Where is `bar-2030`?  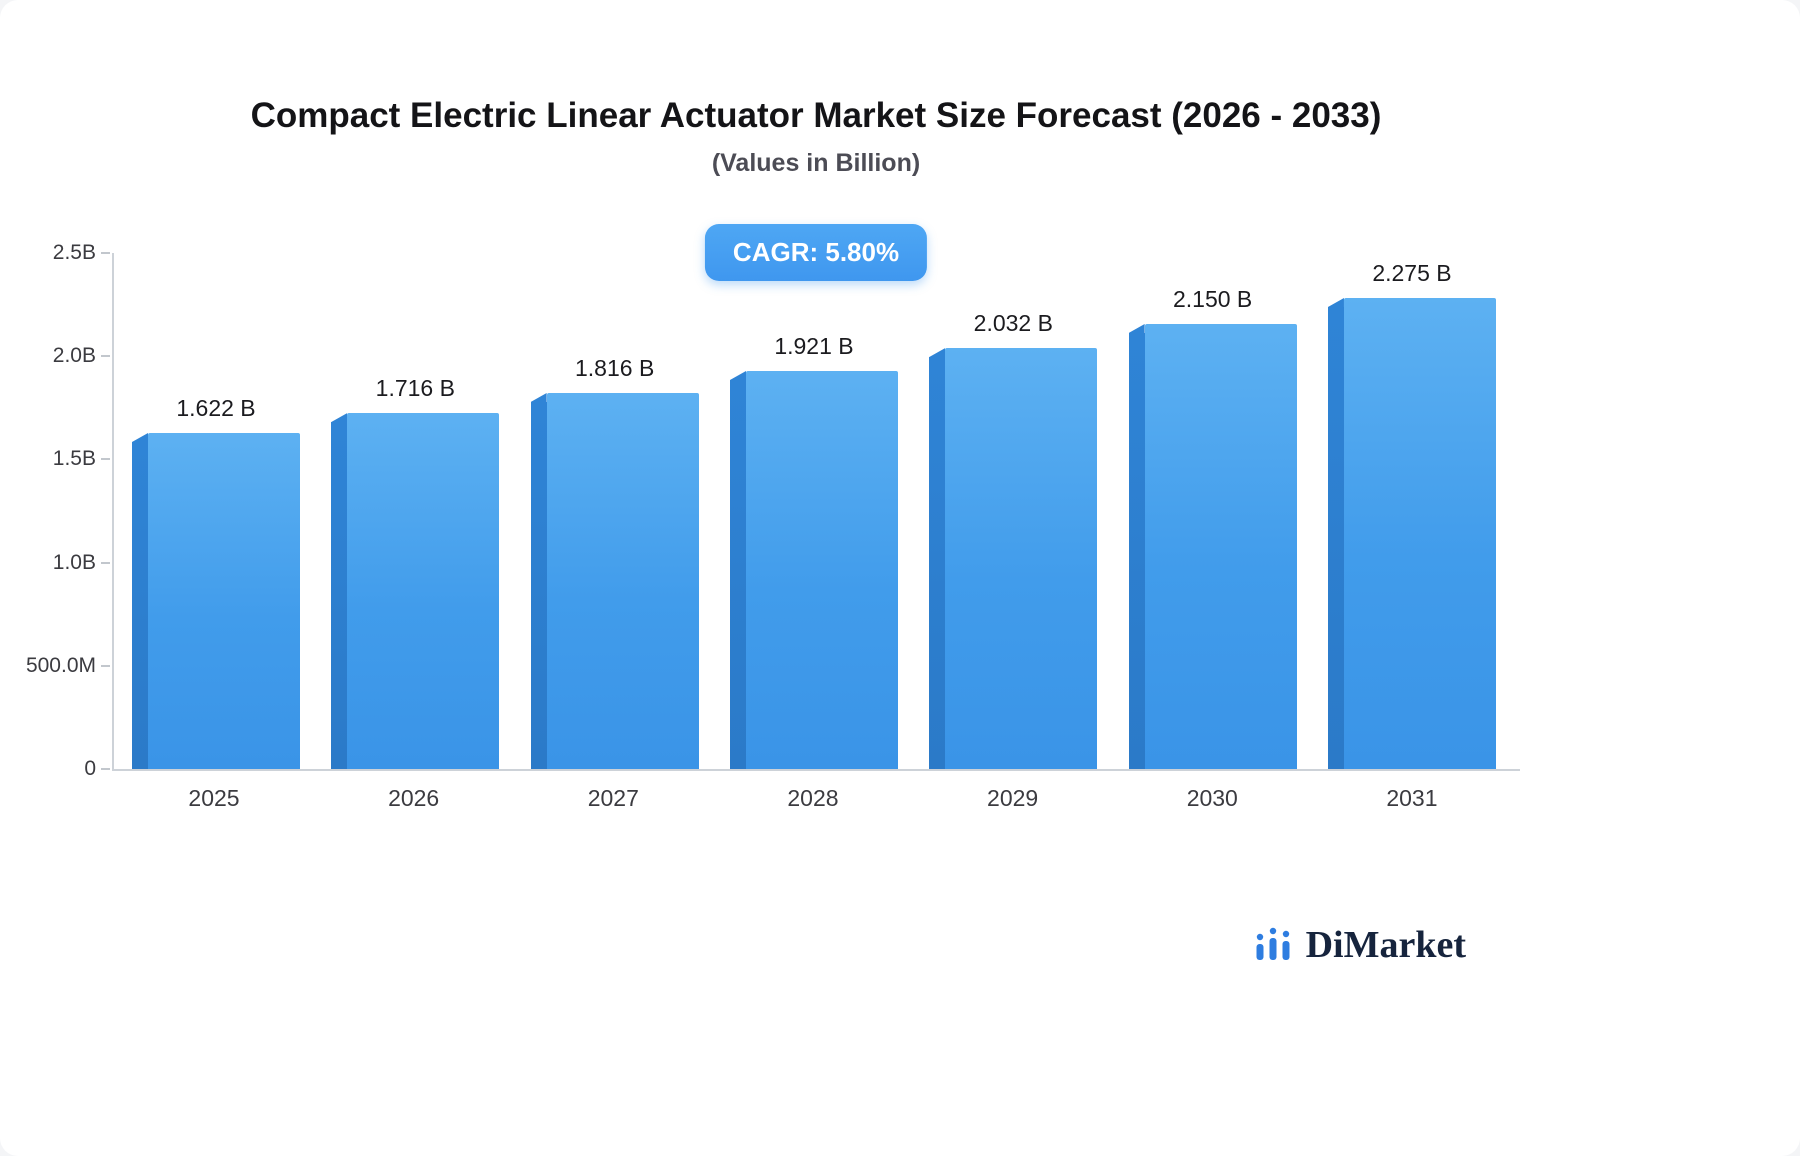
bar-2030 is located at coordinates (1212, 546).